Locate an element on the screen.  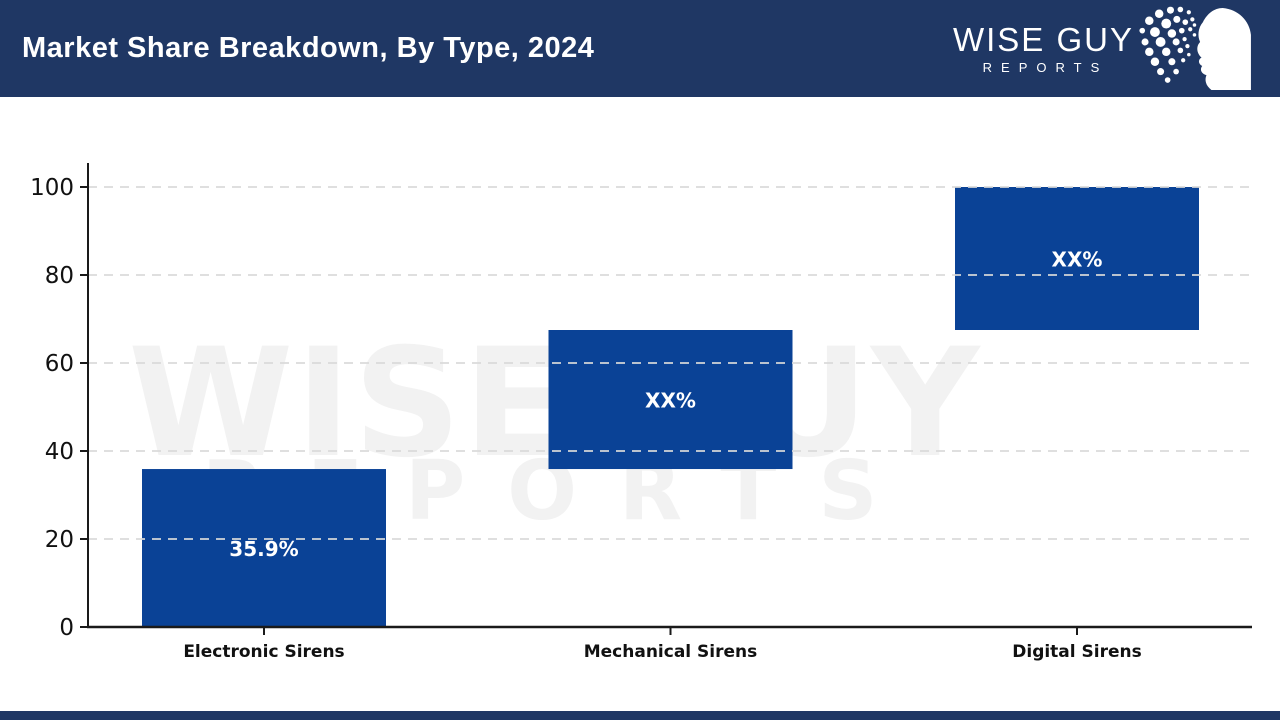
wise-guy-logo: WISE GUY REPORTS is located at coordinates (1105, 49).